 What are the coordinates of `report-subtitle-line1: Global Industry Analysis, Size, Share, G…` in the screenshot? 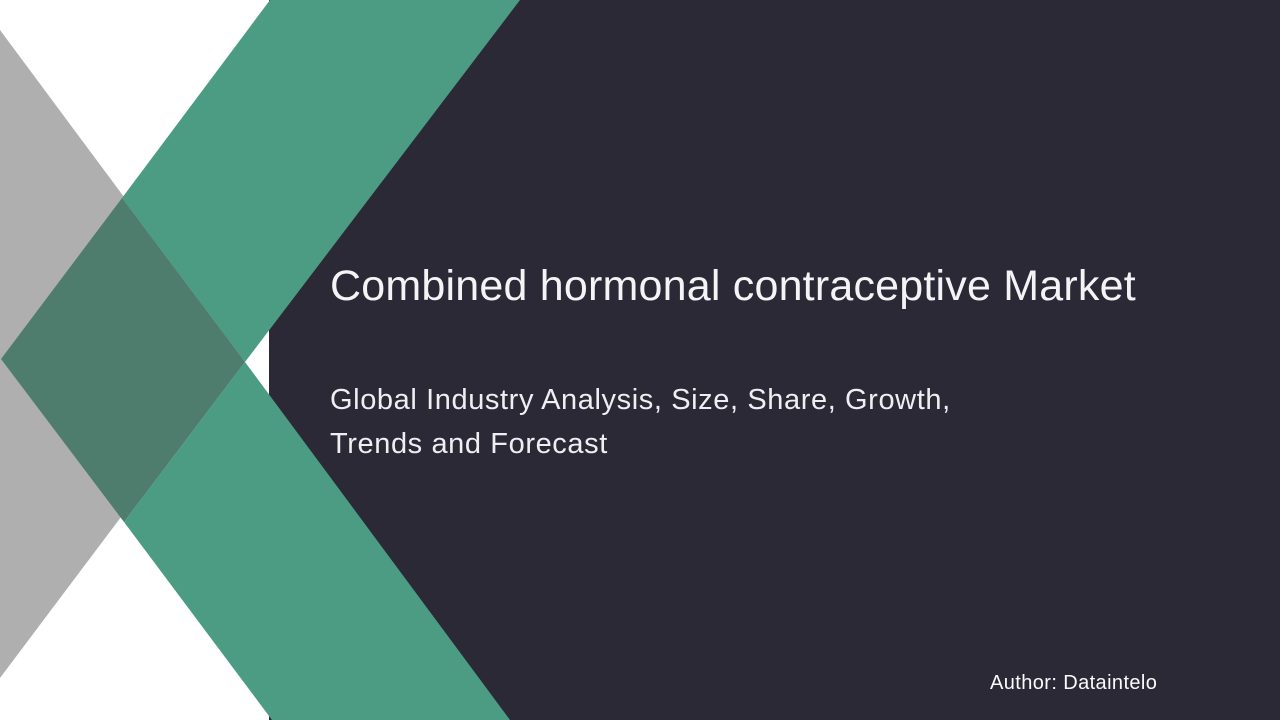 It's located at (640, 400).